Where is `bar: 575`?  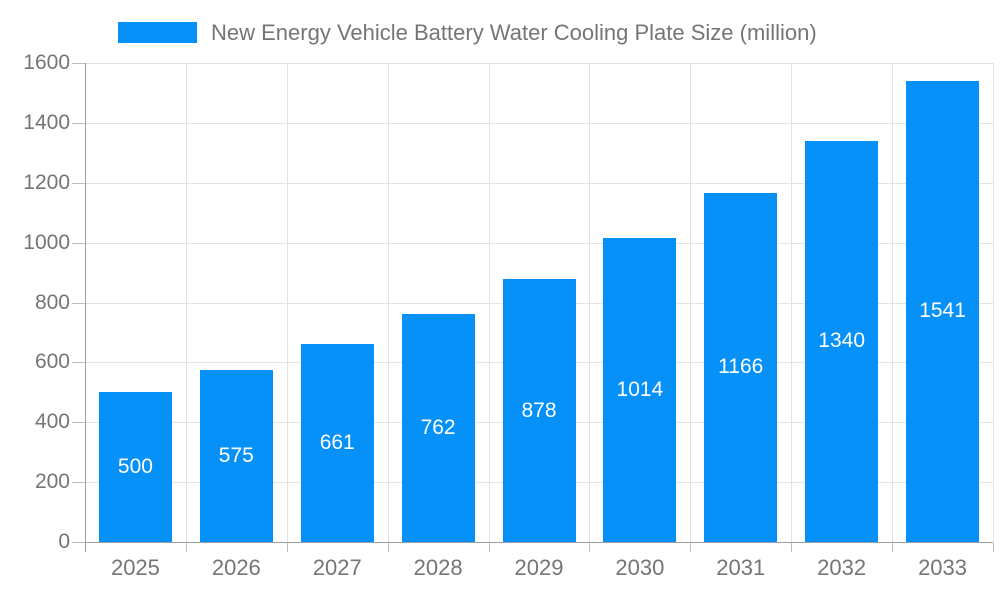 bar: 575 is located at coordinates (236, 455).